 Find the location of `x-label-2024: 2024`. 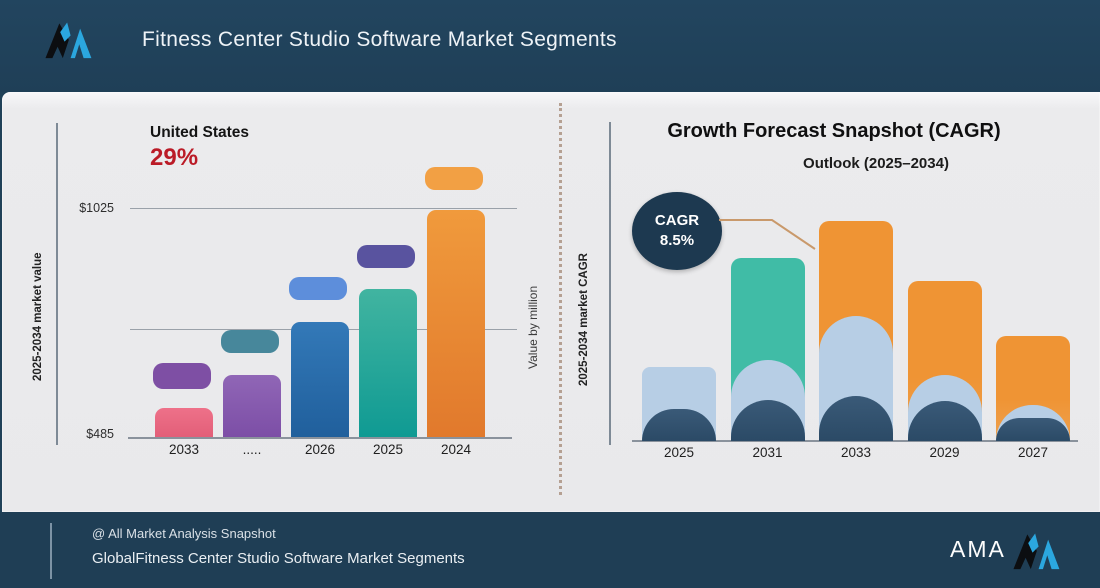

x-label-2024: 2024 is located at coordinates (456, 449).